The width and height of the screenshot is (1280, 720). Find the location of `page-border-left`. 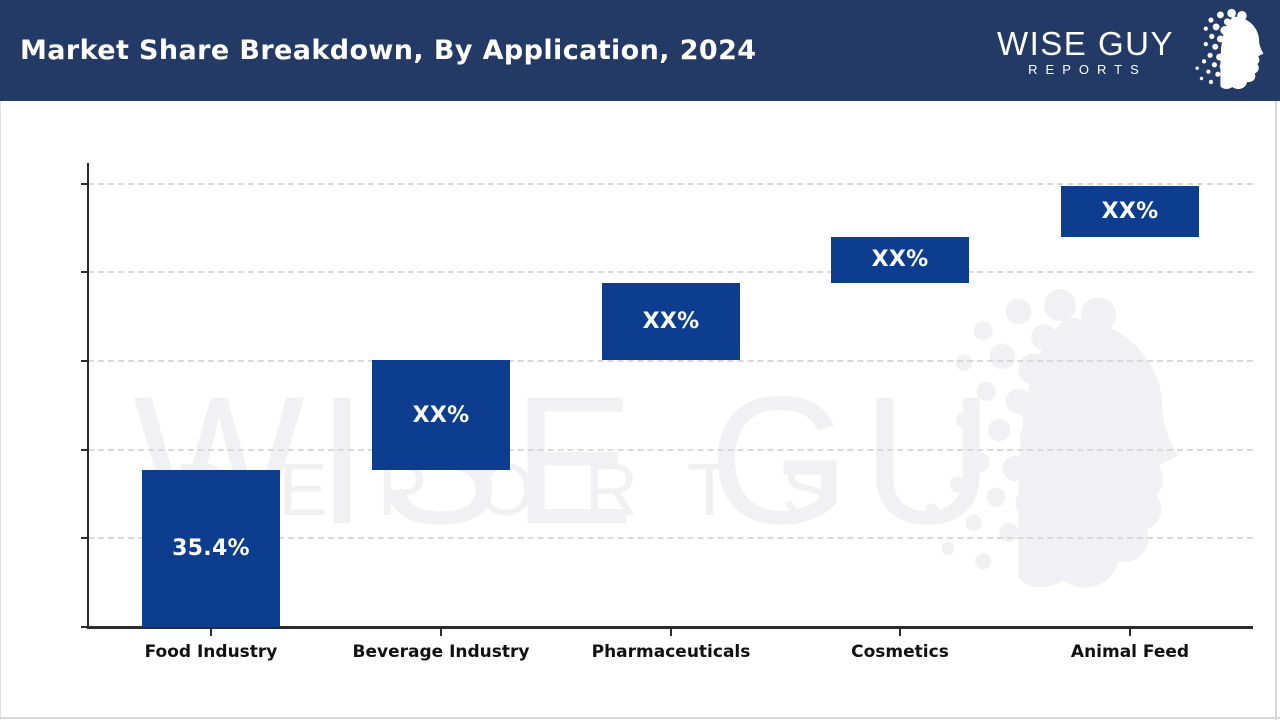

page-border-left is located at coordinates (0, 410).